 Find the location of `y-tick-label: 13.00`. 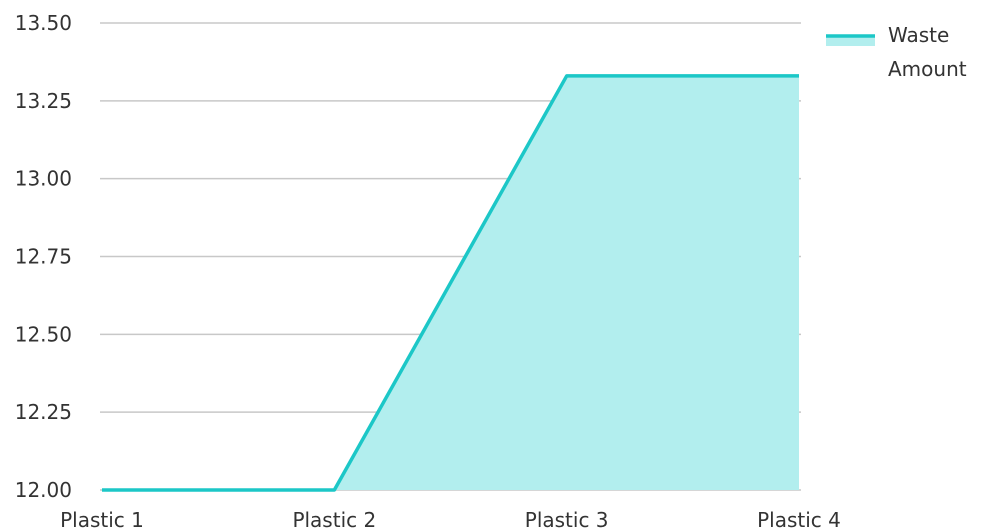

y-tick-label: 13.00 is located at coordinates (43, 179).